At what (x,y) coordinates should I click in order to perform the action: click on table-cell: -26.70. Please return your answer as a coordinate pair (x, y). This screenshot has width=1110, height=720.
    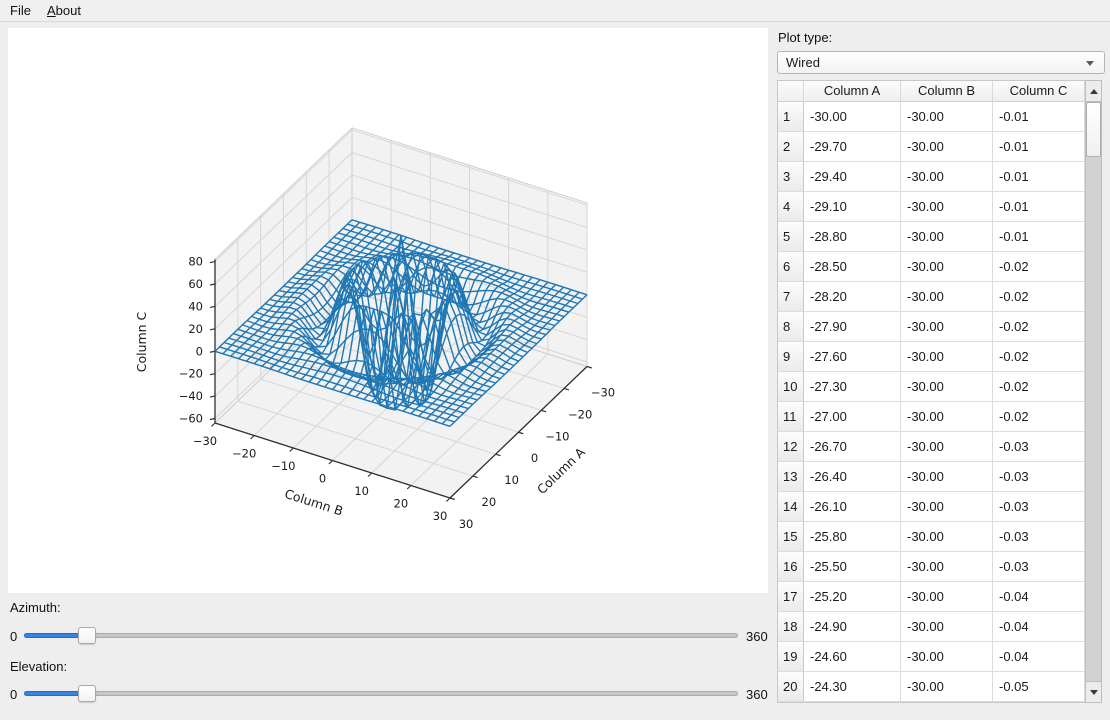
    Looking at the image, I should click on (852, 447).